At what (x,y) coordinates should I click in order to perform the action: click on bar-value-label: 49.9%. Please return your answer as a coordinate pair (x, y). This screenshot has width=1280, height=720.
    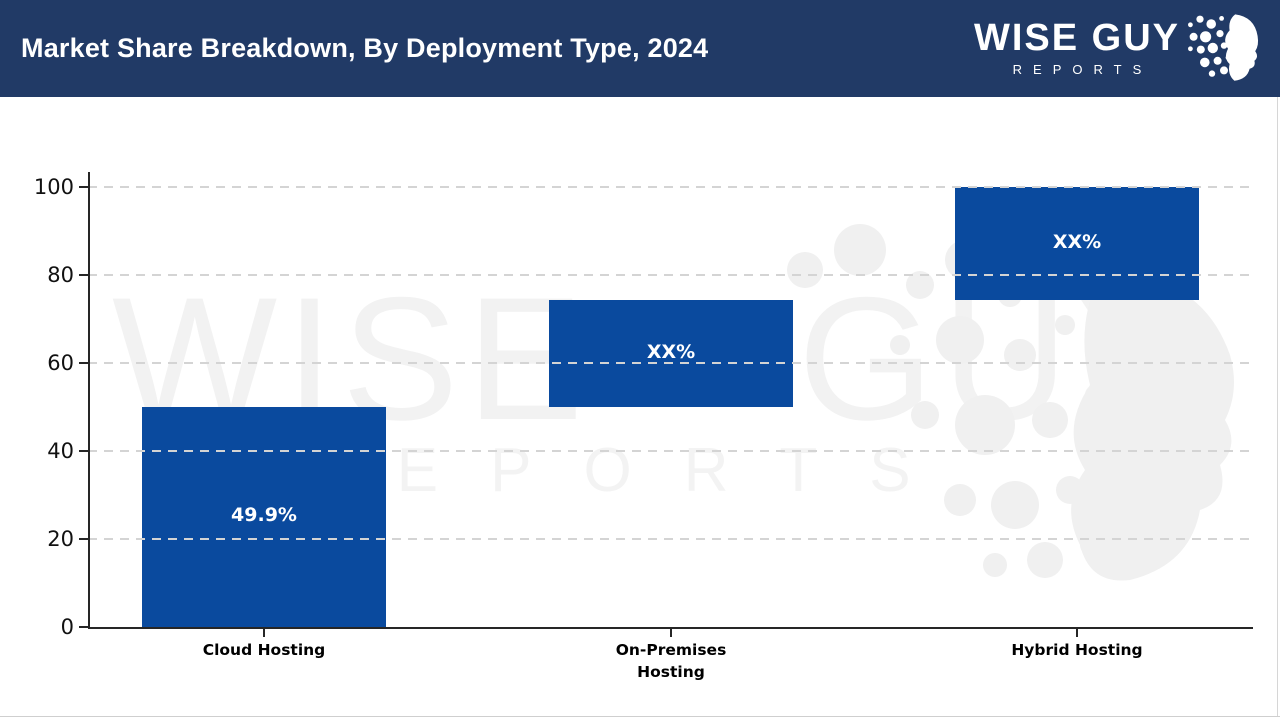
    Looking at the image, I should click on (264, 515).